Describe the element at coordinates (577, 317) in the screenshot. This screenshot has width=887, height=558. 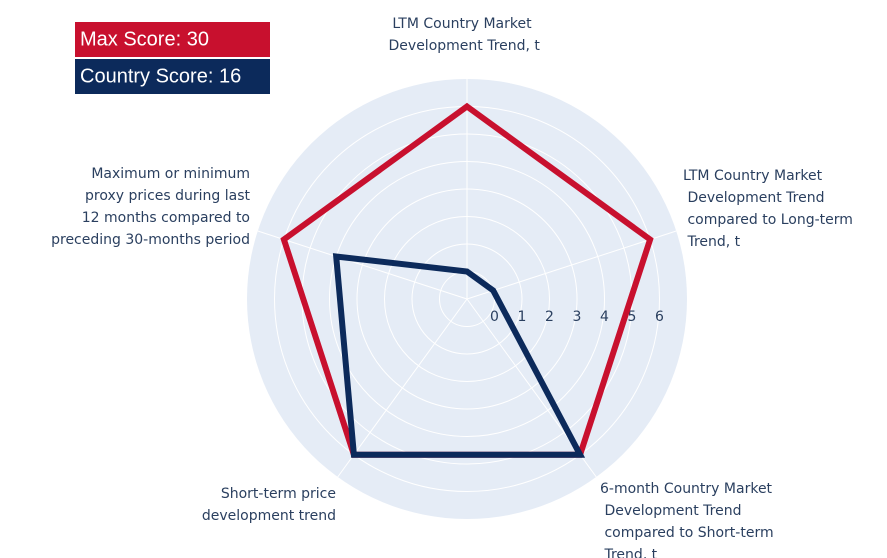
I see `r-tick-label: 3` at that location.